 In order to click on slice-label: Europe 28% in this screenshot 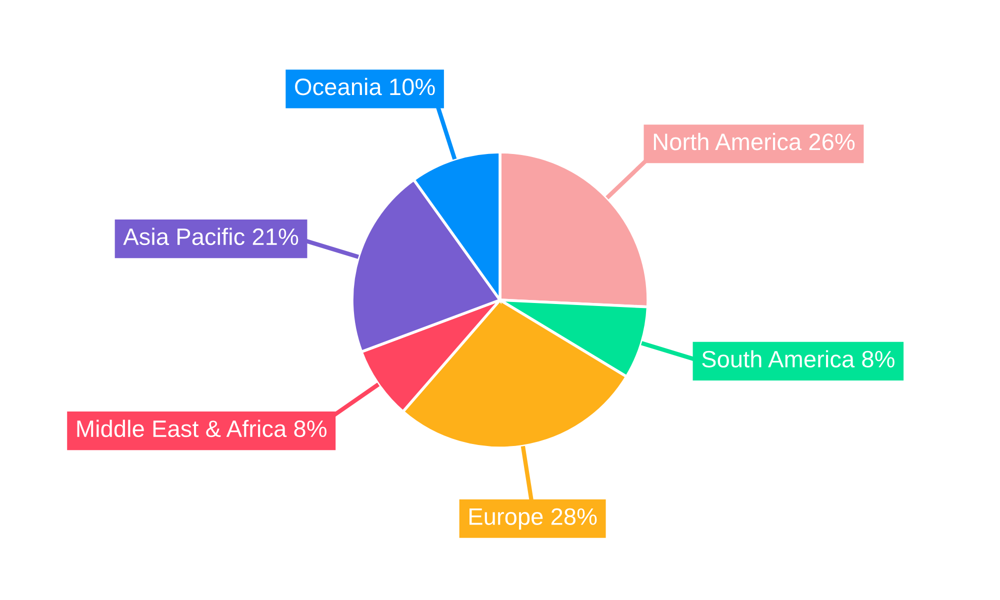, I will do `click(533, 519)`.